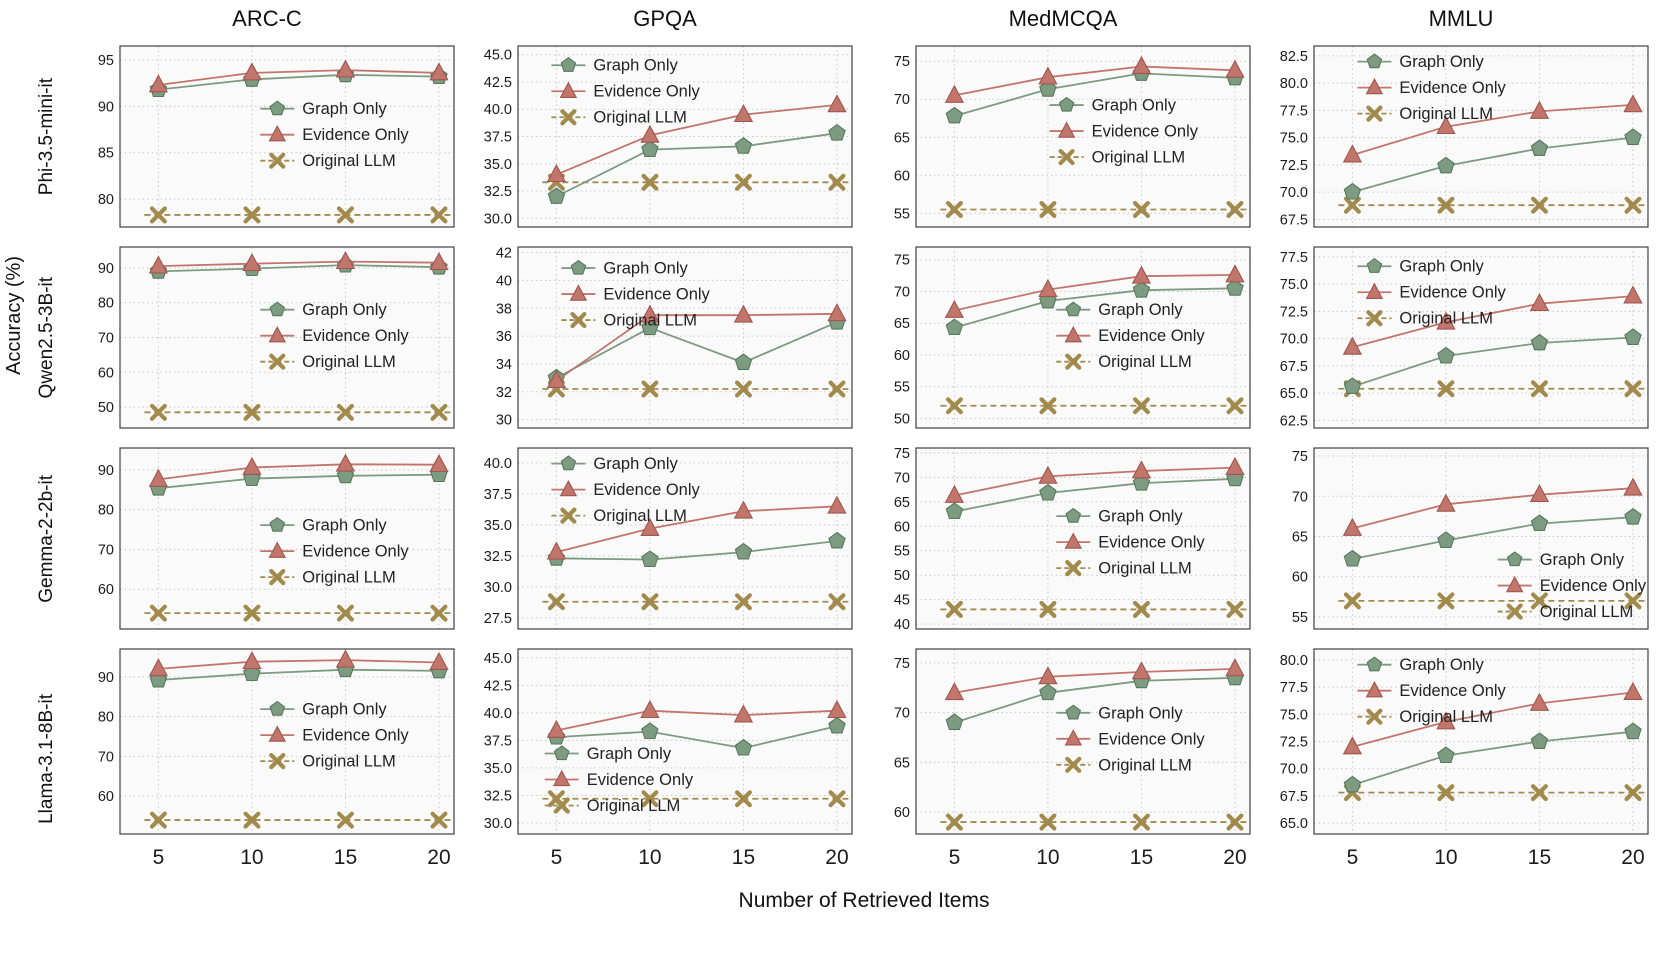 This screenshot has width=1661, height=963. Describe the element at coordinates (902, 419) in the screenshot. I see `svg-text: 50` at that location.